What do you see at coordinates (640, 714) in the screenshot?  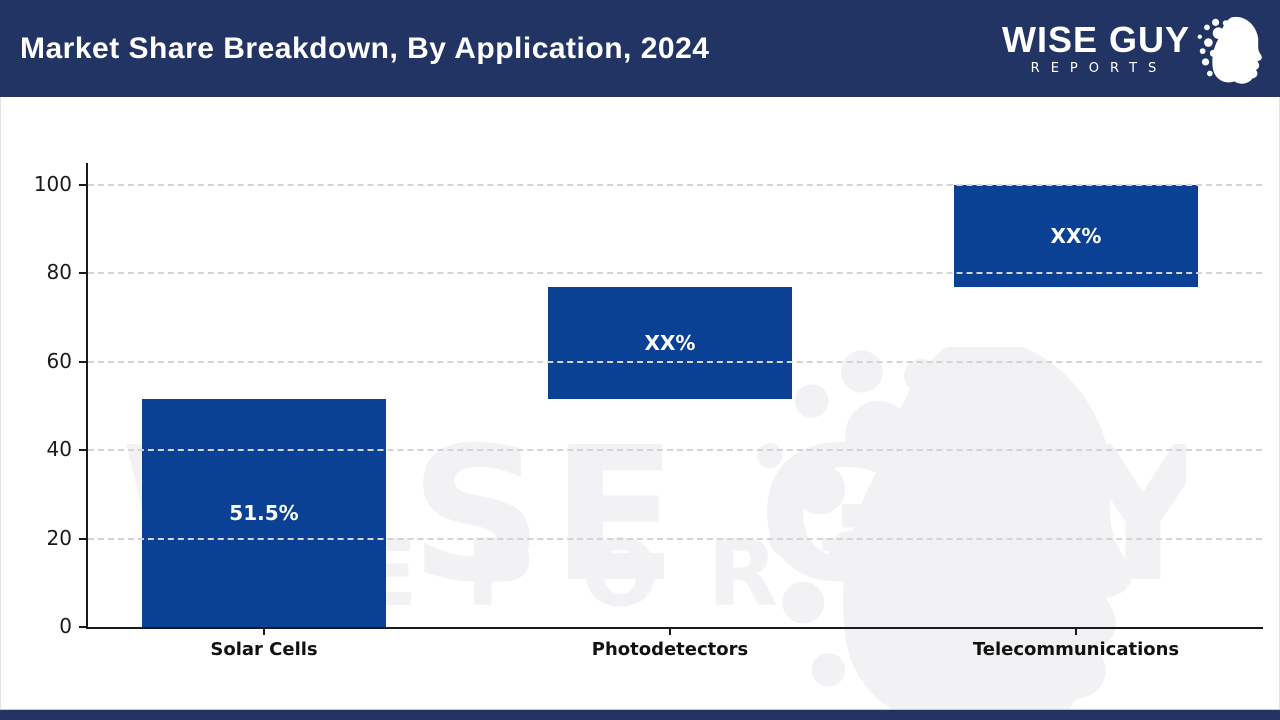 I see `footer-bar` at bounding box center [640, 714].